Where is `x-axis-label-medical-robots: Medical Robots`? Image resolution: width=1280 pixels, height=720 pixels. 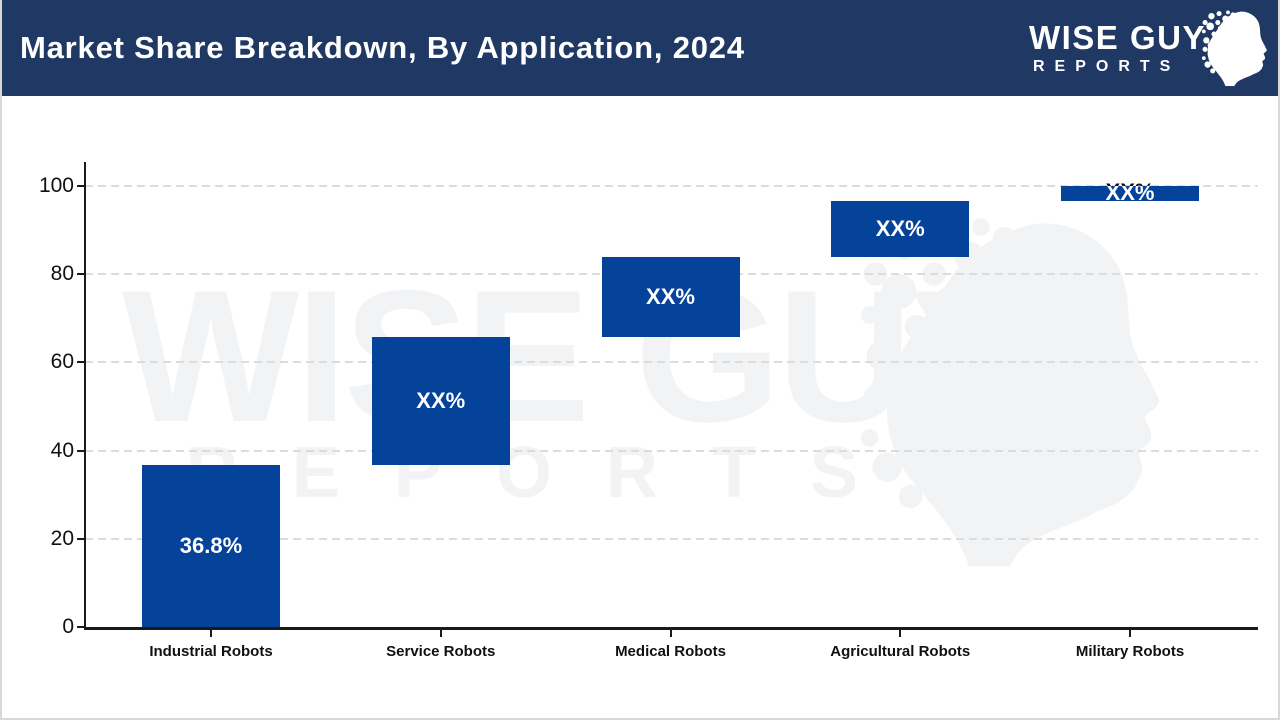 x-axis-label-medical-robots: Medical Robots is located at coordinates (670, 651).